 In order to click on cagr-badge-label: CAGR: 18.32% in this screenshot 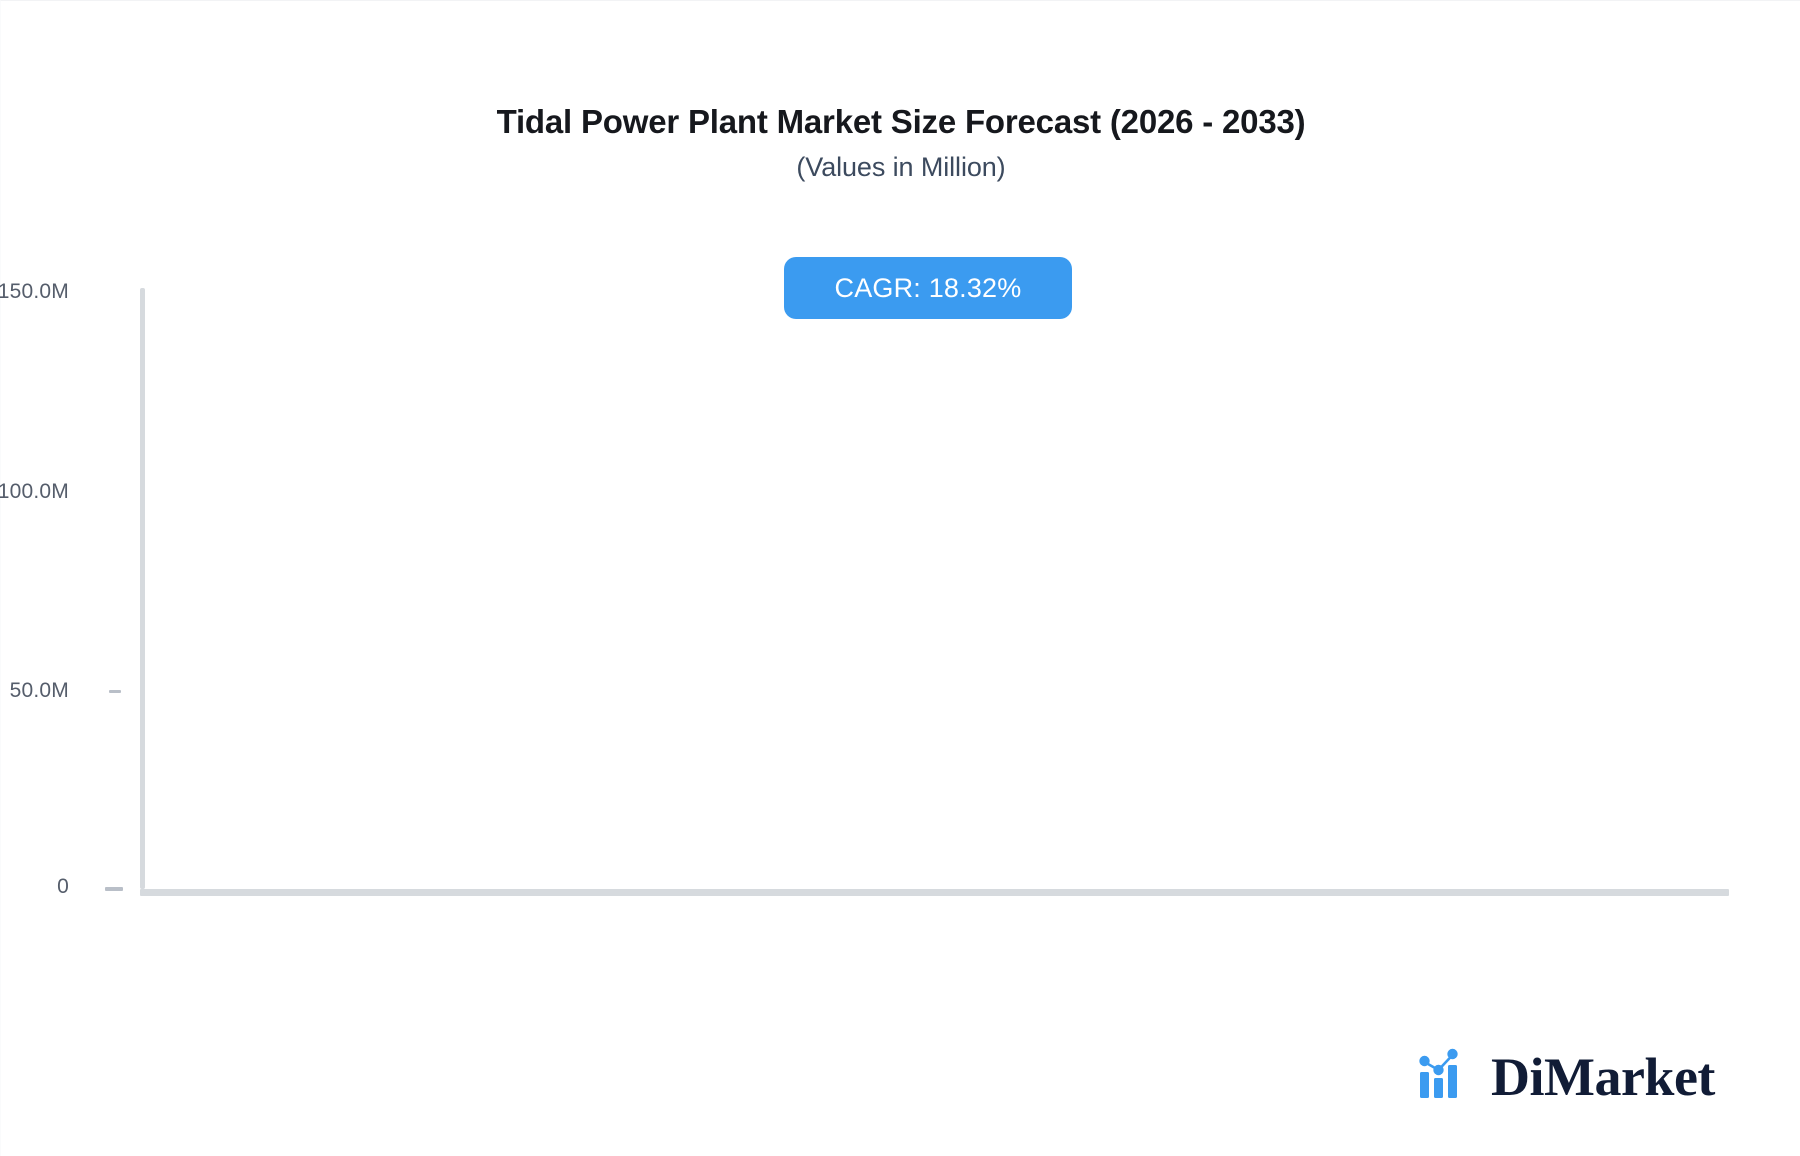, I will do `click(928, 287)`.